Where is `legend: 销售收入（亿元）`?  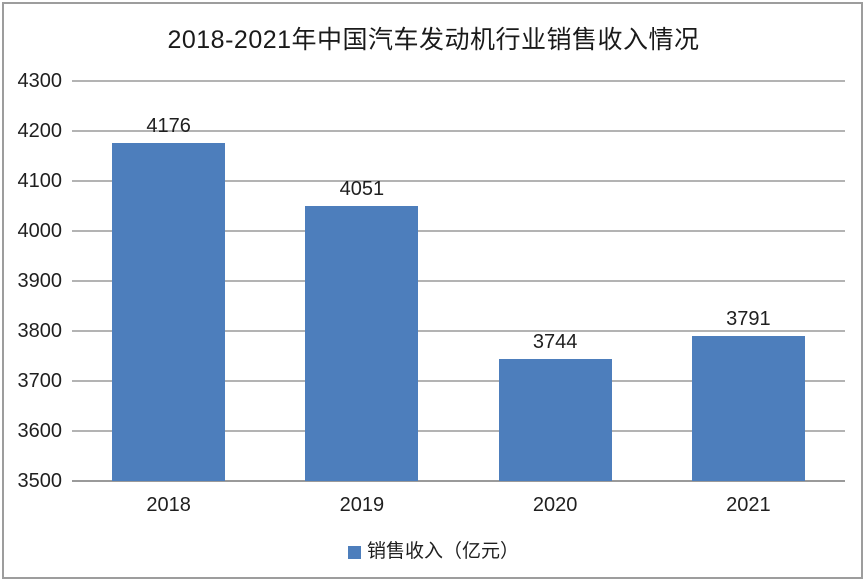 legend: 销售收入（亿元） is located at coordinates (433, 552).